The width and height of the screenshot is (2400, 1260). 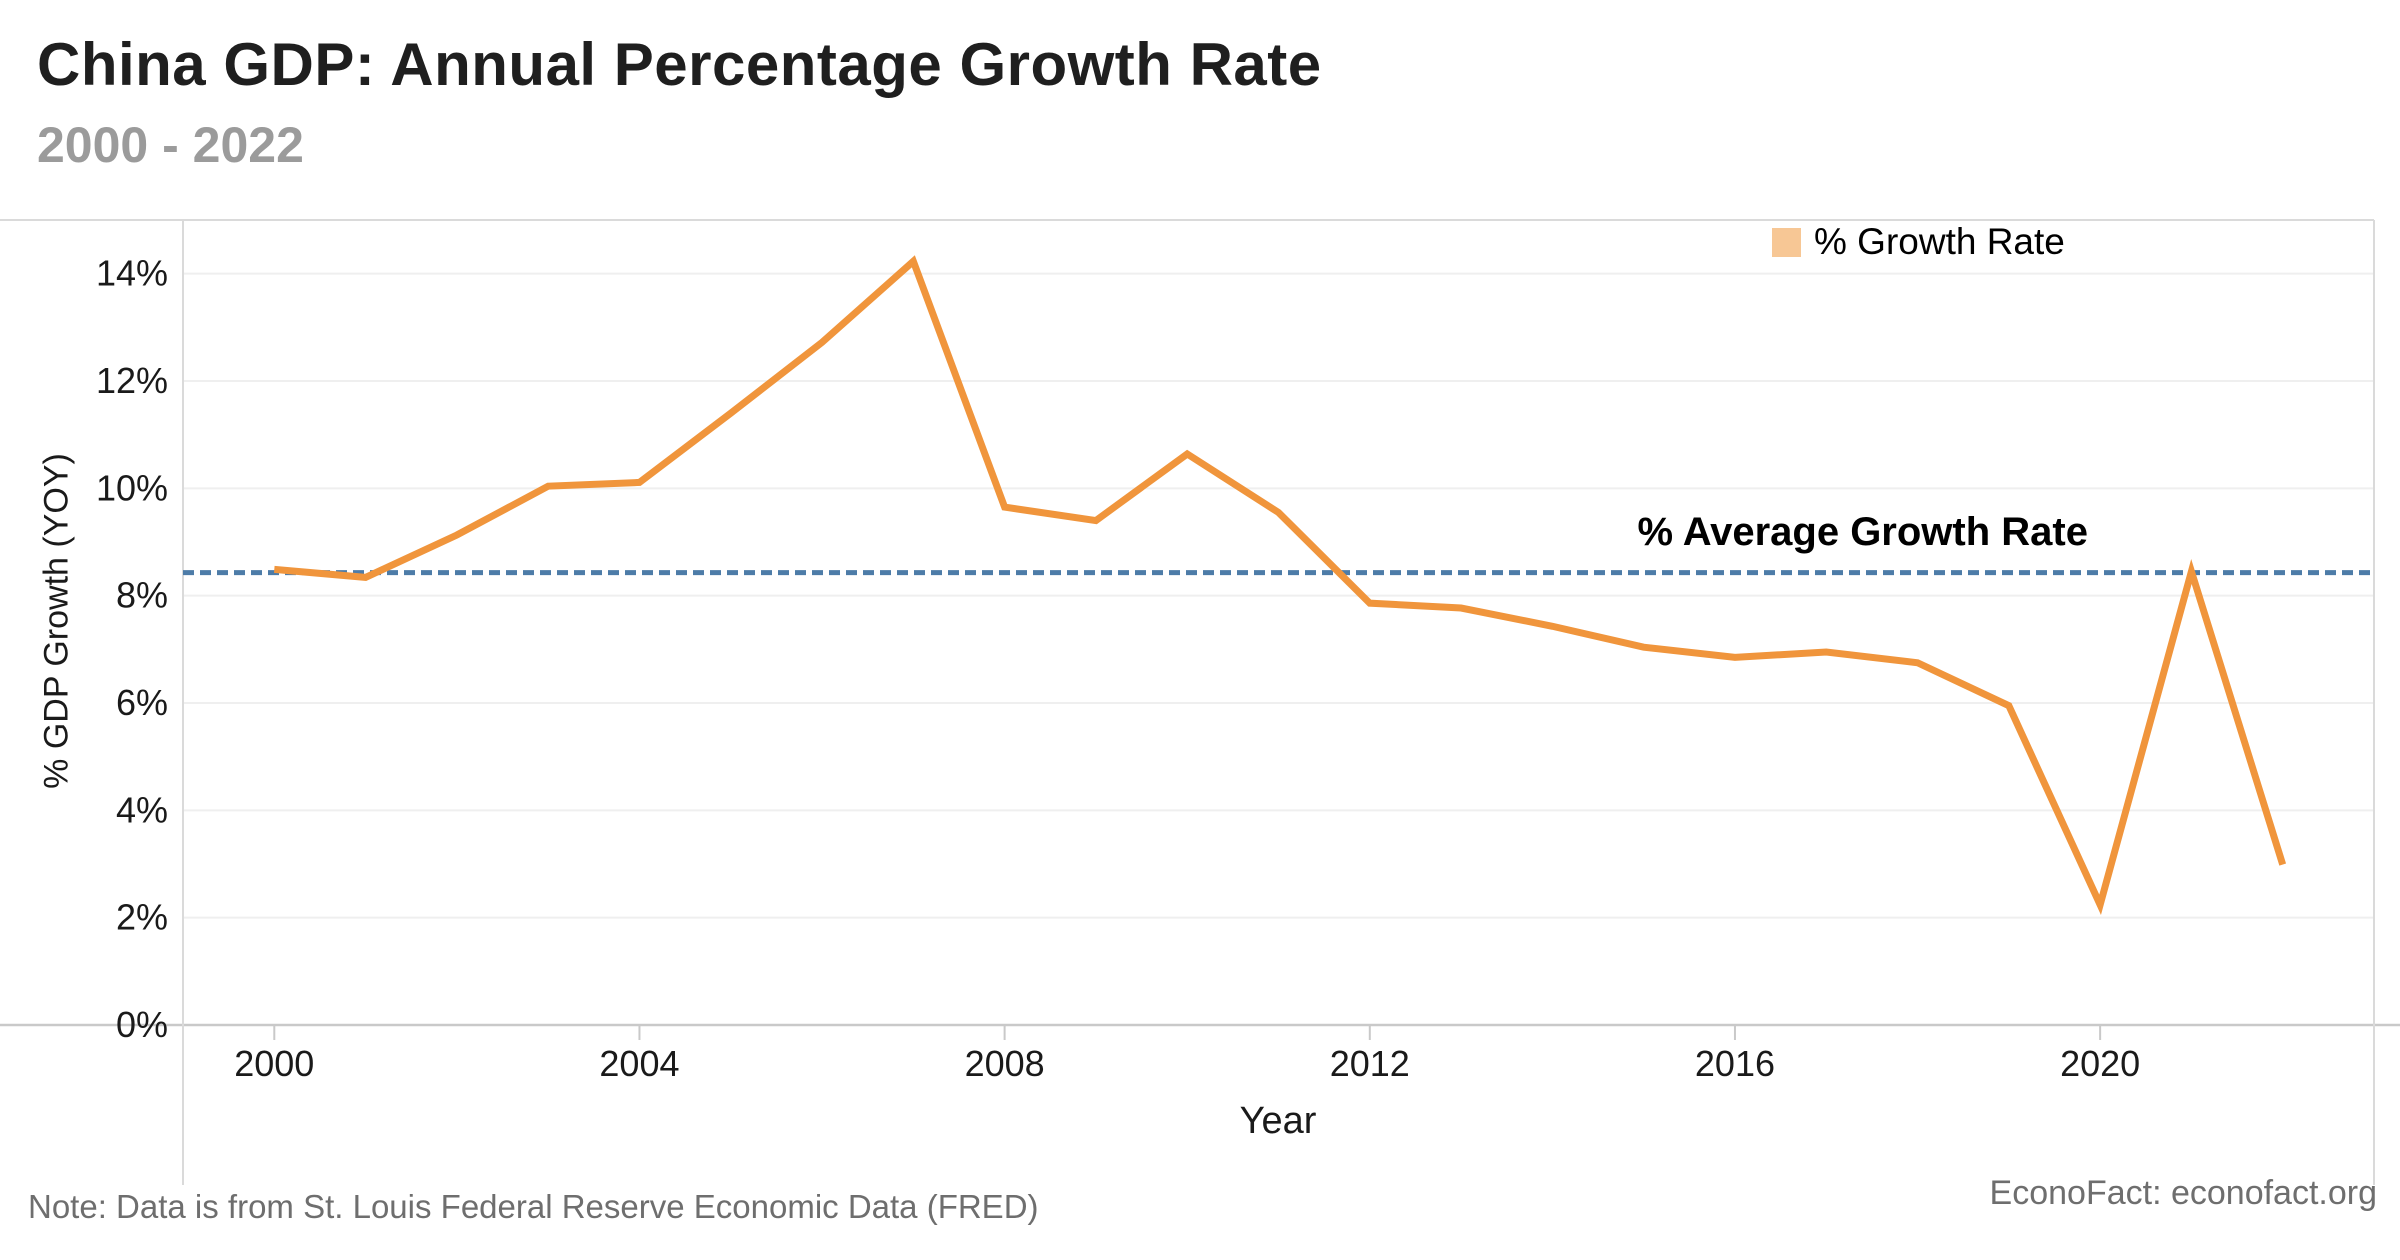 I want to click on x-tick-label: 2020, so click(x=2100, y=1063).